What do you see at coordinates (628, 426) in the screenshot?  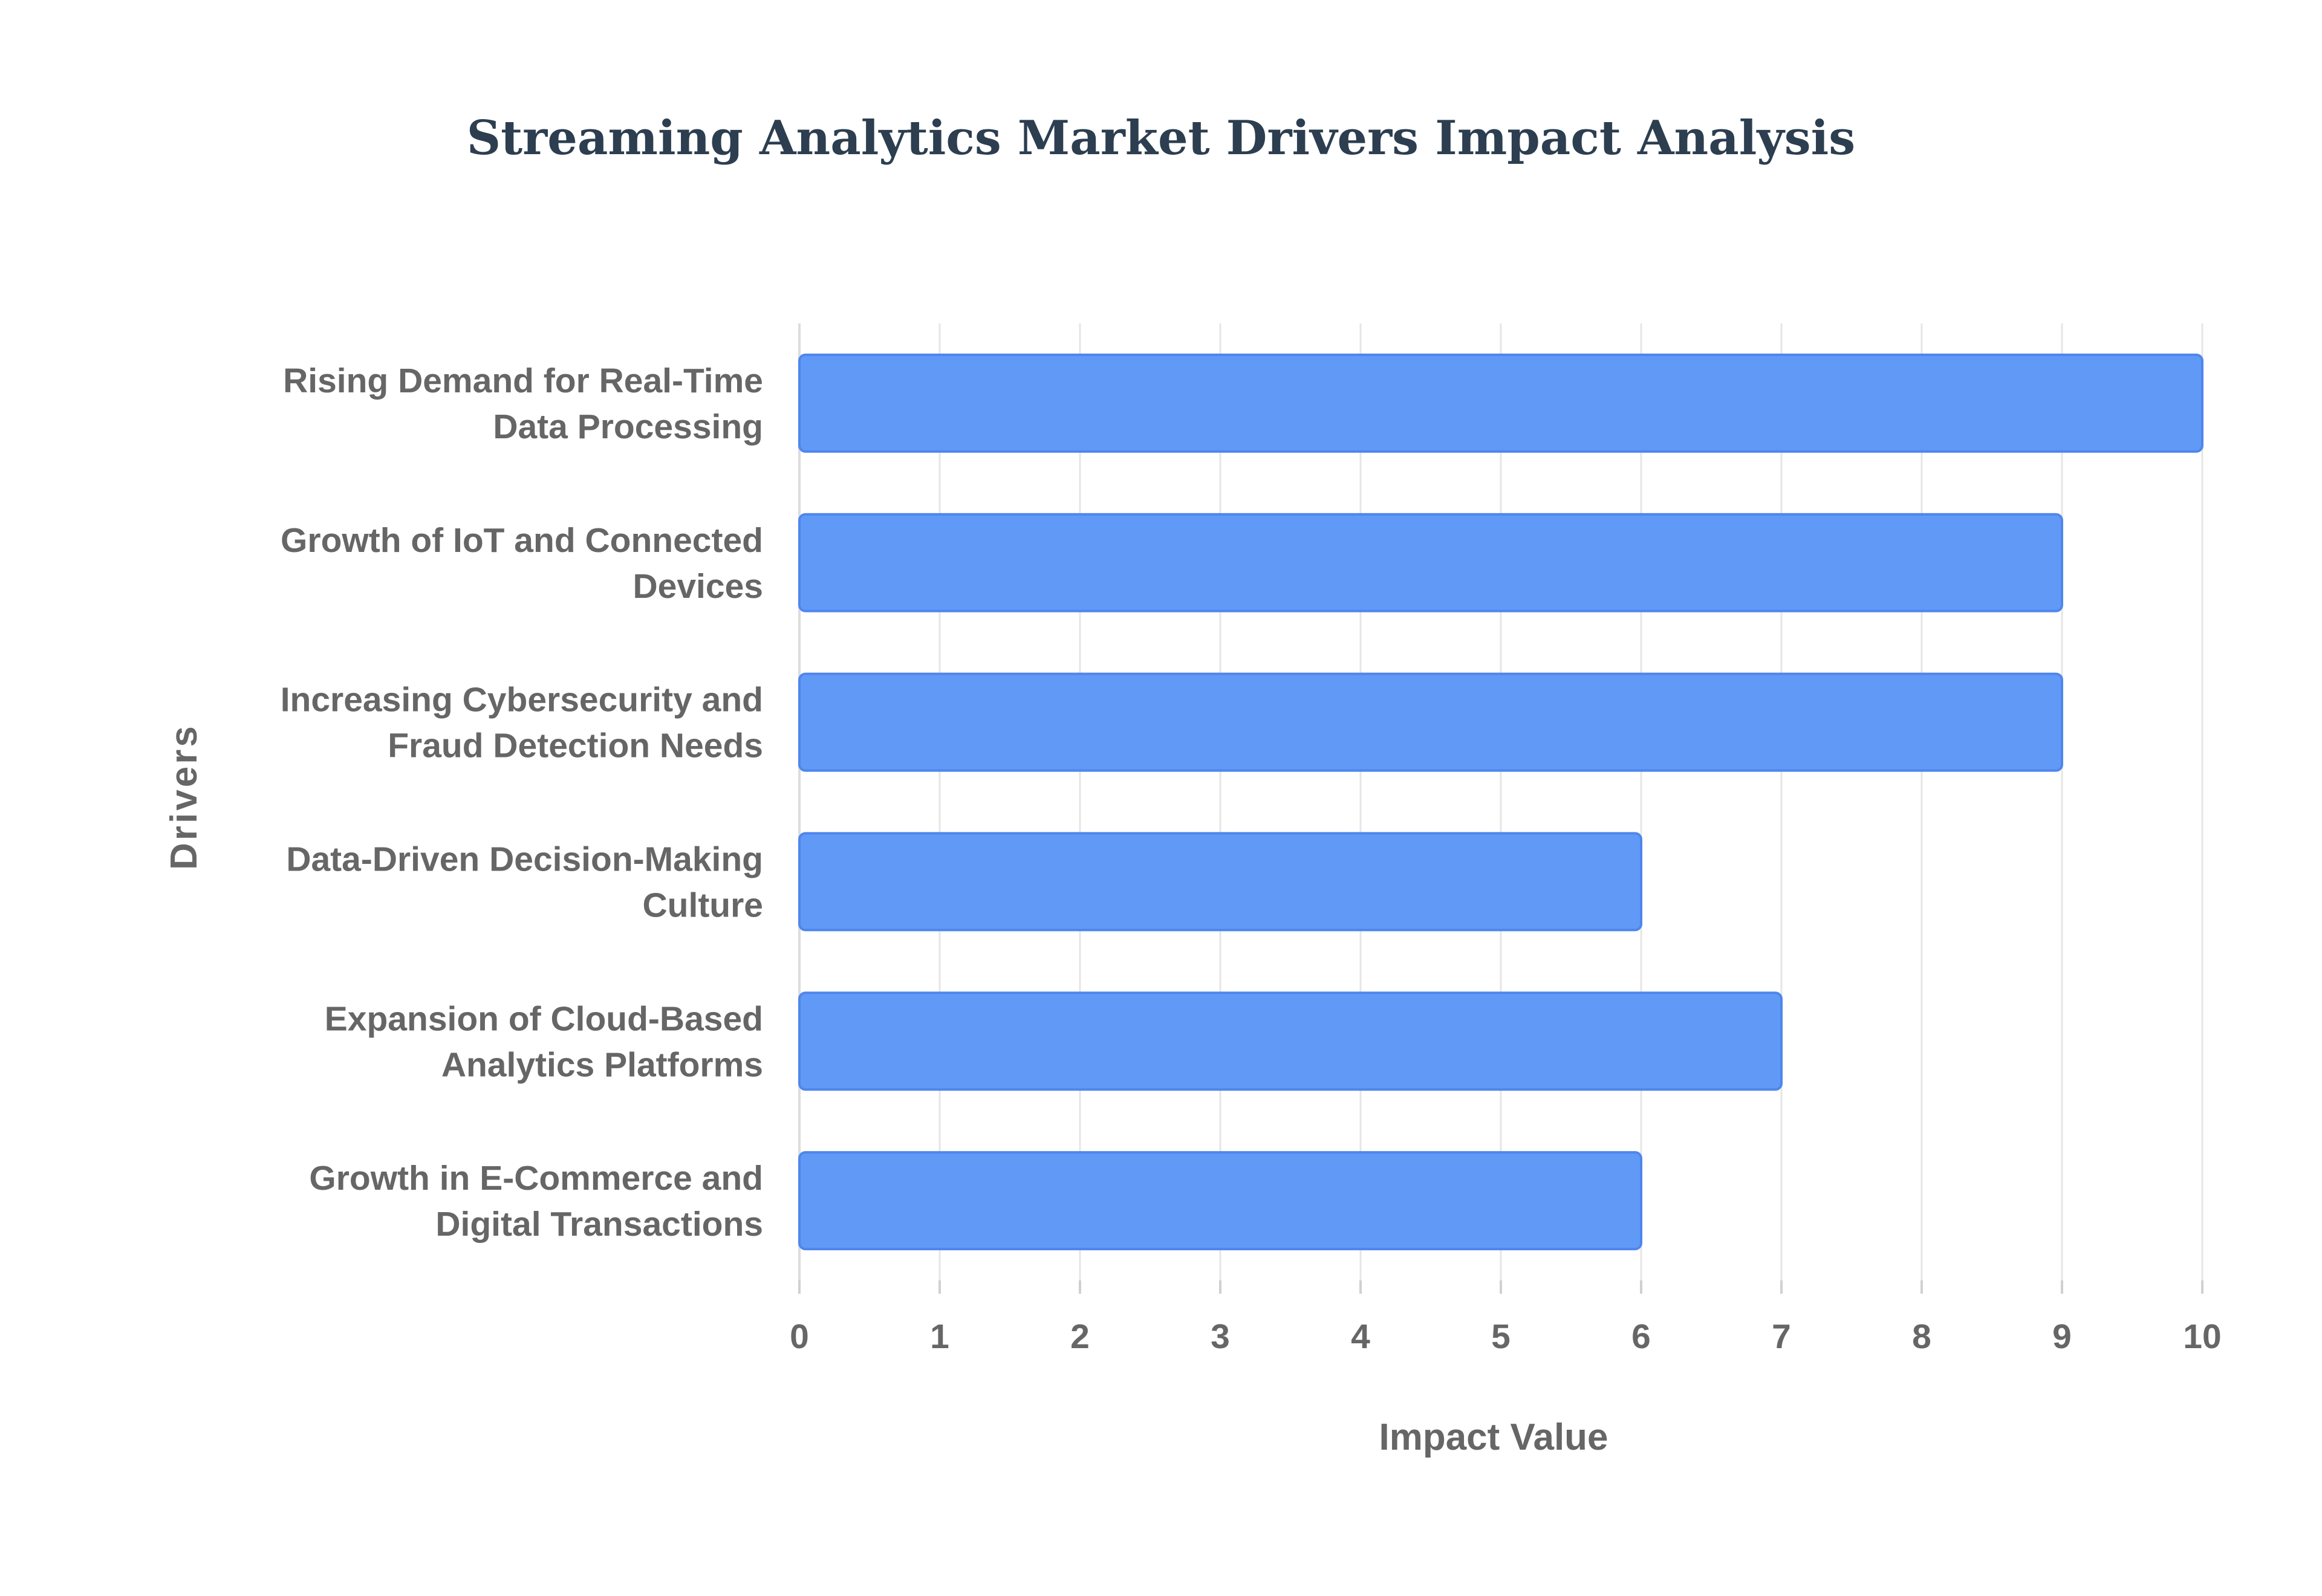 I see `y-category-label-line: Data Processing` at bounding box center [628, 426].